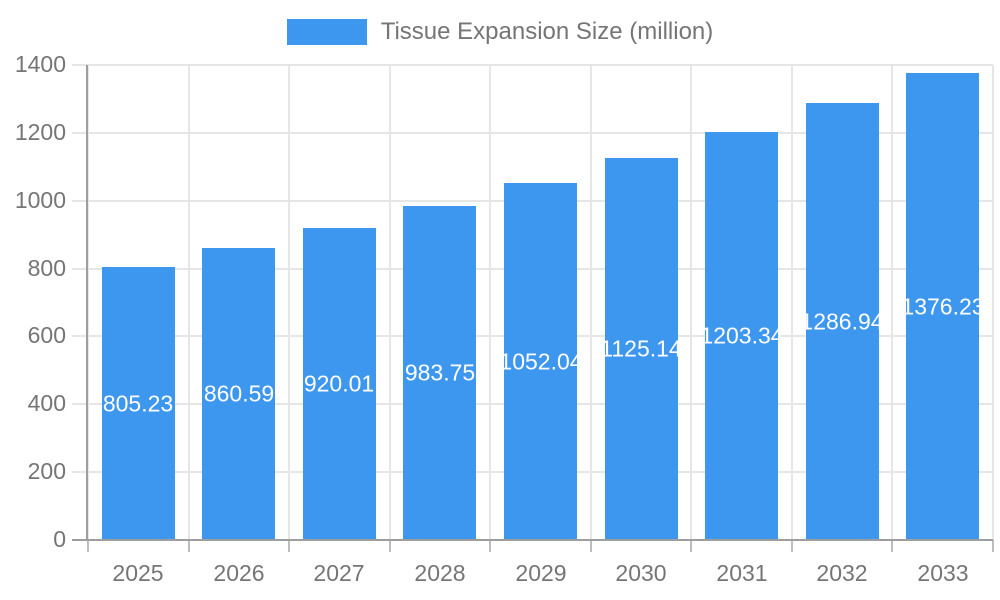  Describe the element at coordinates (46, 471) in the screenshot. I see `y-tick-label: 200` at that location.